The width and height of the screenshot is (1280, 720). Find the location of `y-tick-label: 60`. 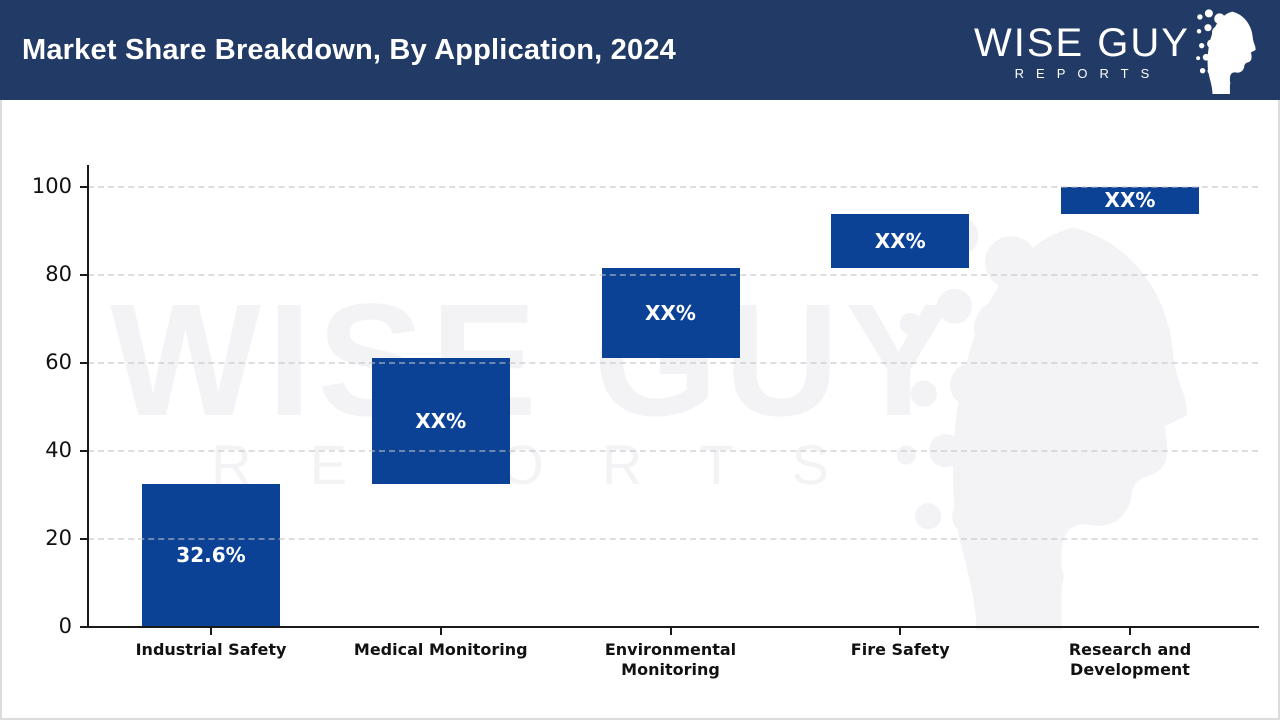

y-tick-label: 60 is located at coordinates (58, 362).